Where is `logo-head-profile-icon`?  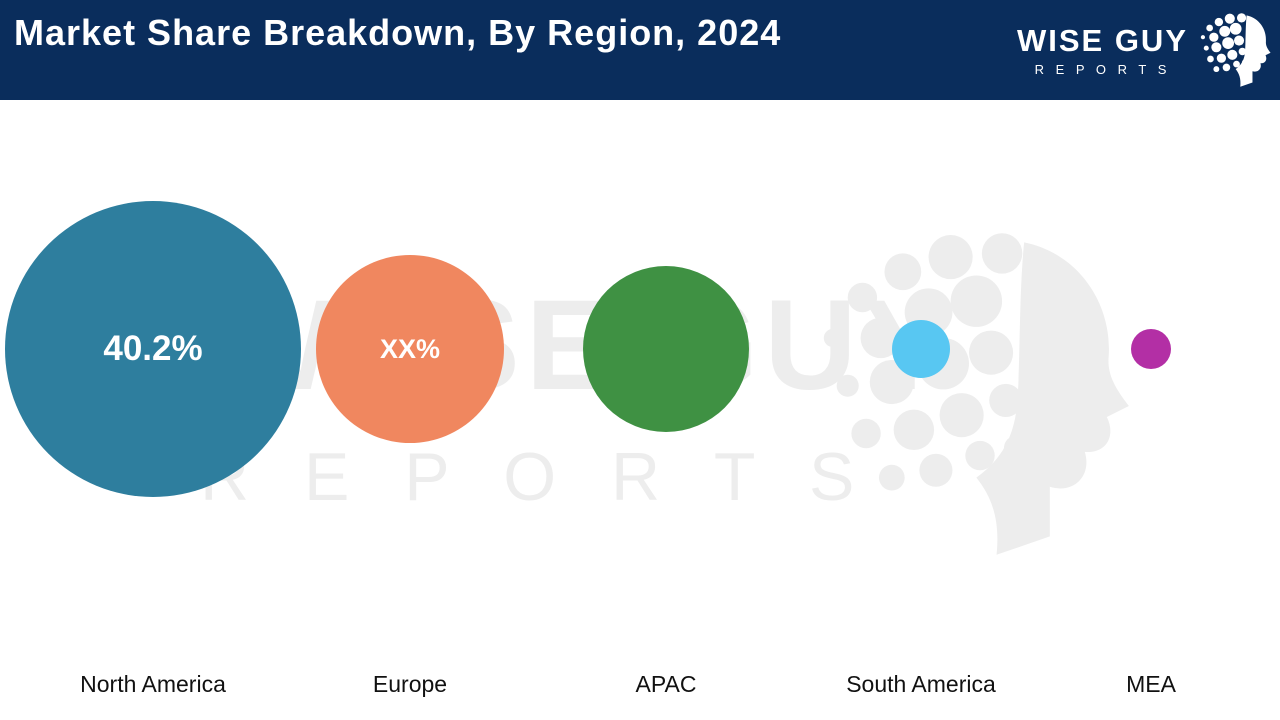 logo-head-profile-icon is located at coordinates (1235, 50).